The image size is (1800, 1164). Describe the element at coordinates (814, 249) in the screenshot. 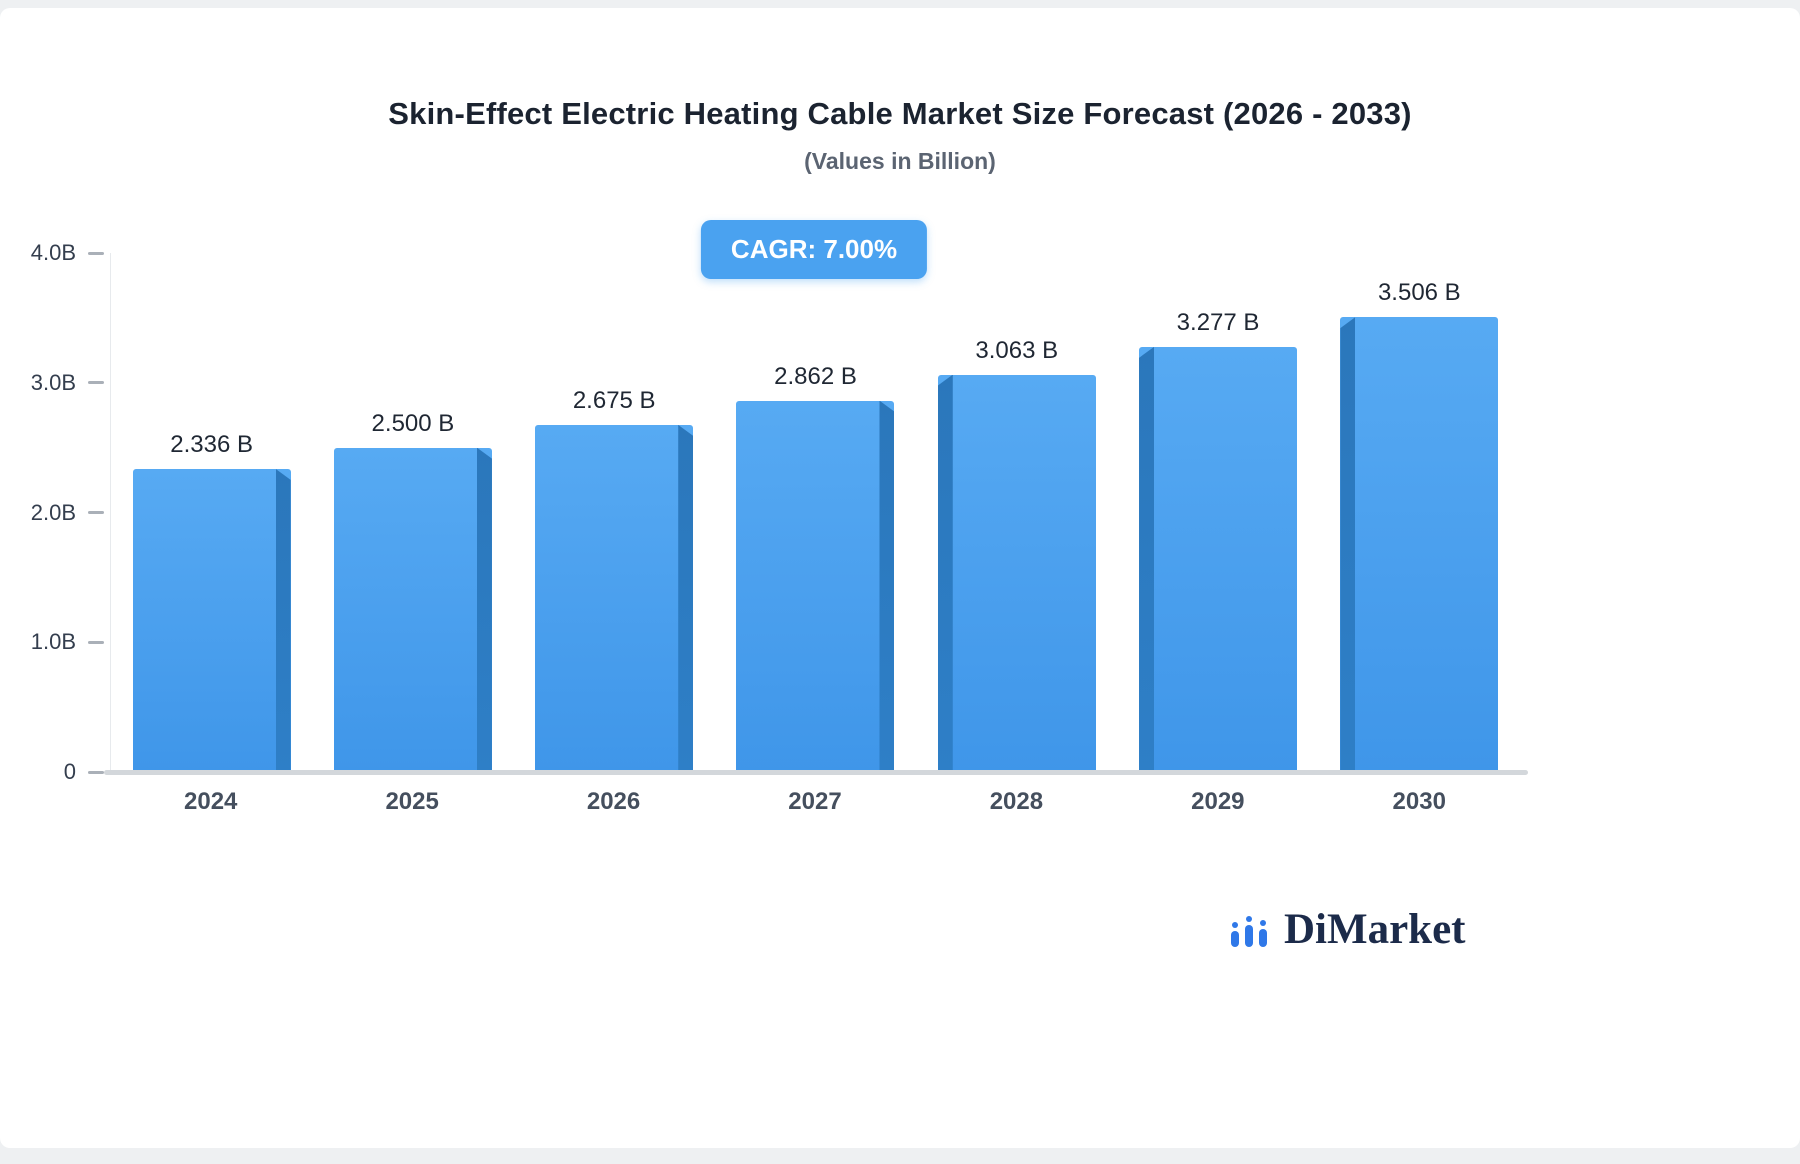

I see `cagr-badge: CAGR: 7.00%` at that location.